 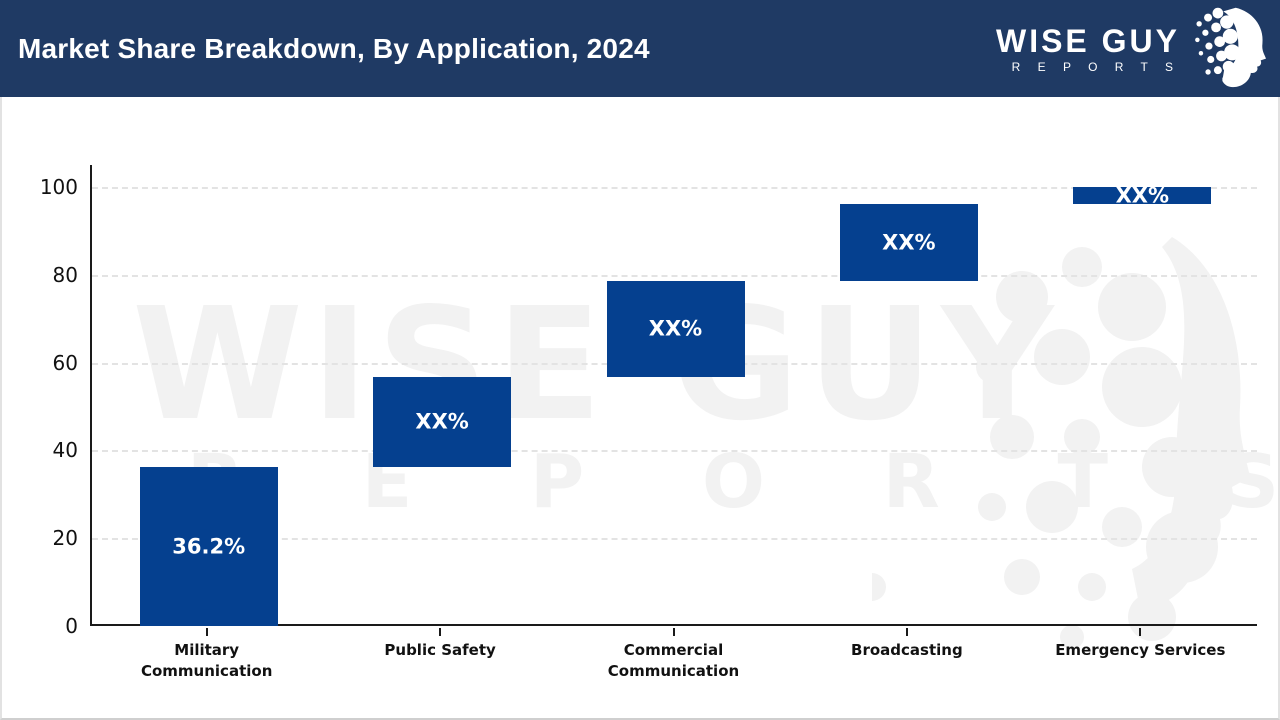 I want to click on y-tick-label: 60, so click(x=65, y=362).